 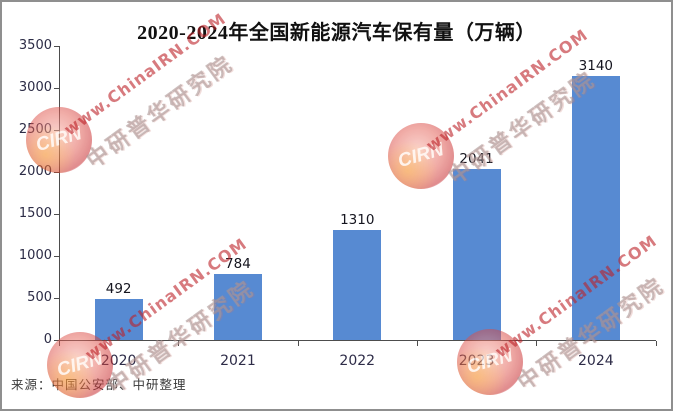 I want to click on x-axis-line, so click(x=357, y=340).